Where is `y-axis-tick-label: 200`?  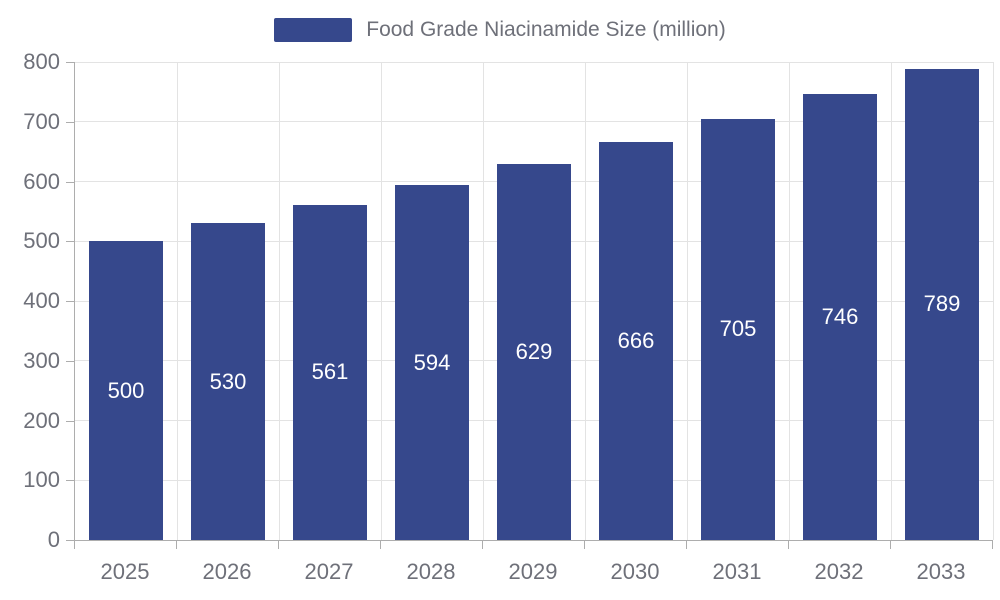
y-axis-tick-label: 200 is located at coordinates (41, 420).